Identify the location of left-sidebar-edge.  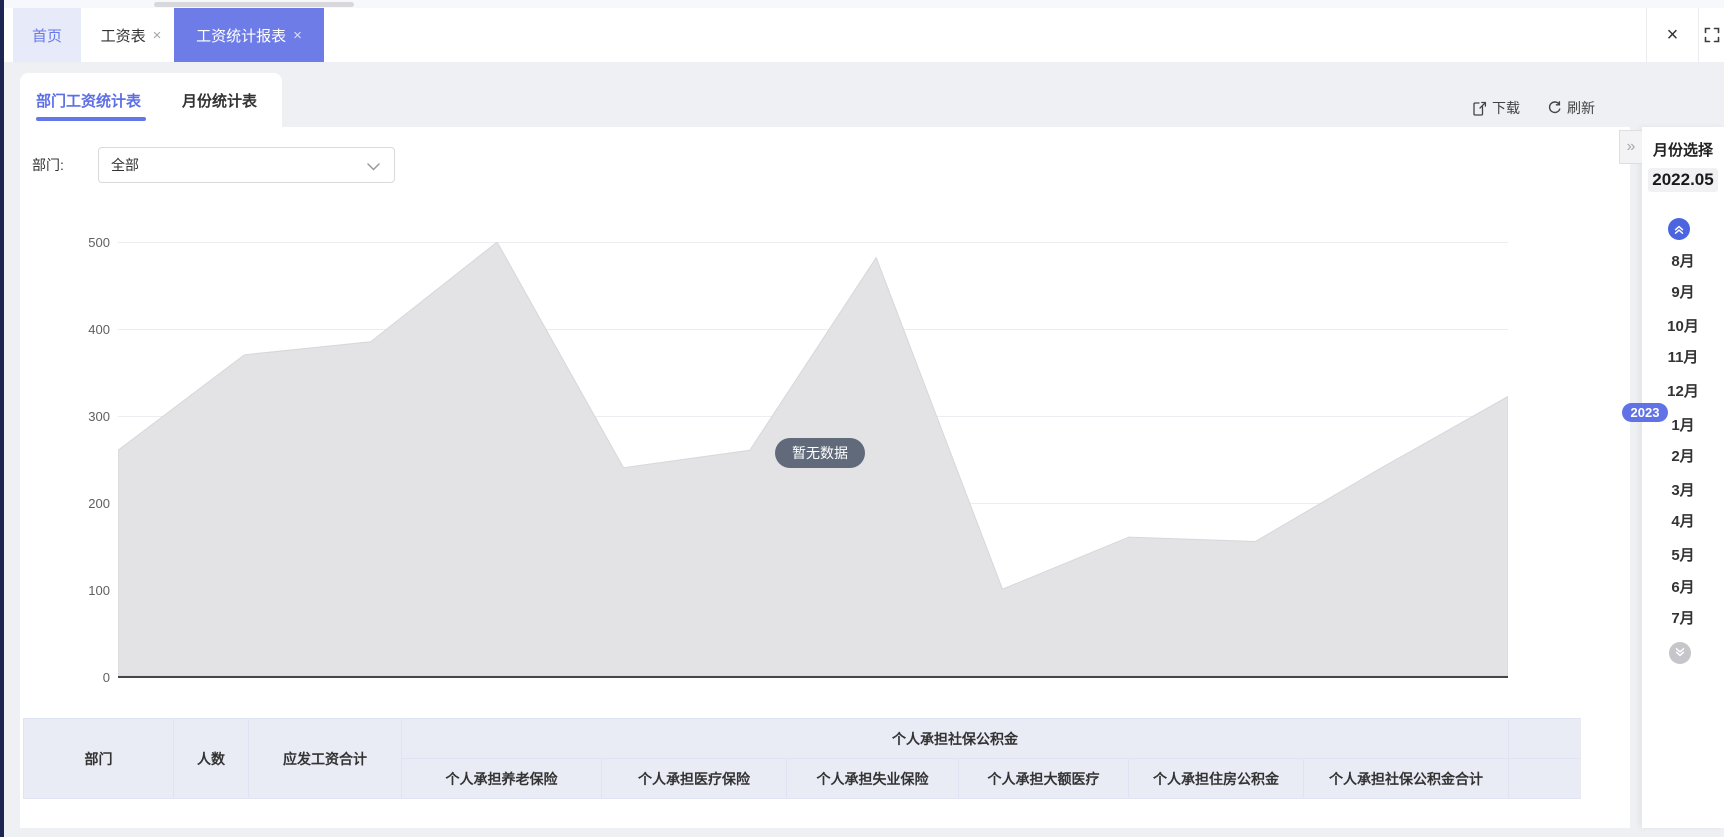
(2, 418).